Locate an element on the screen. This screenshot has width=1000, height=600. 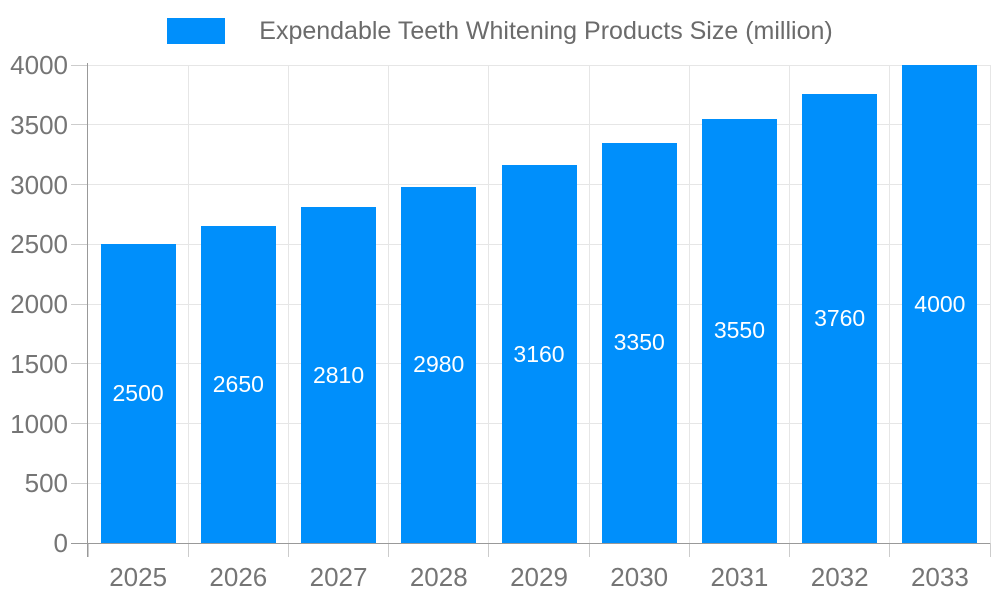
y-axis-line is located at coordinates (87, 310).